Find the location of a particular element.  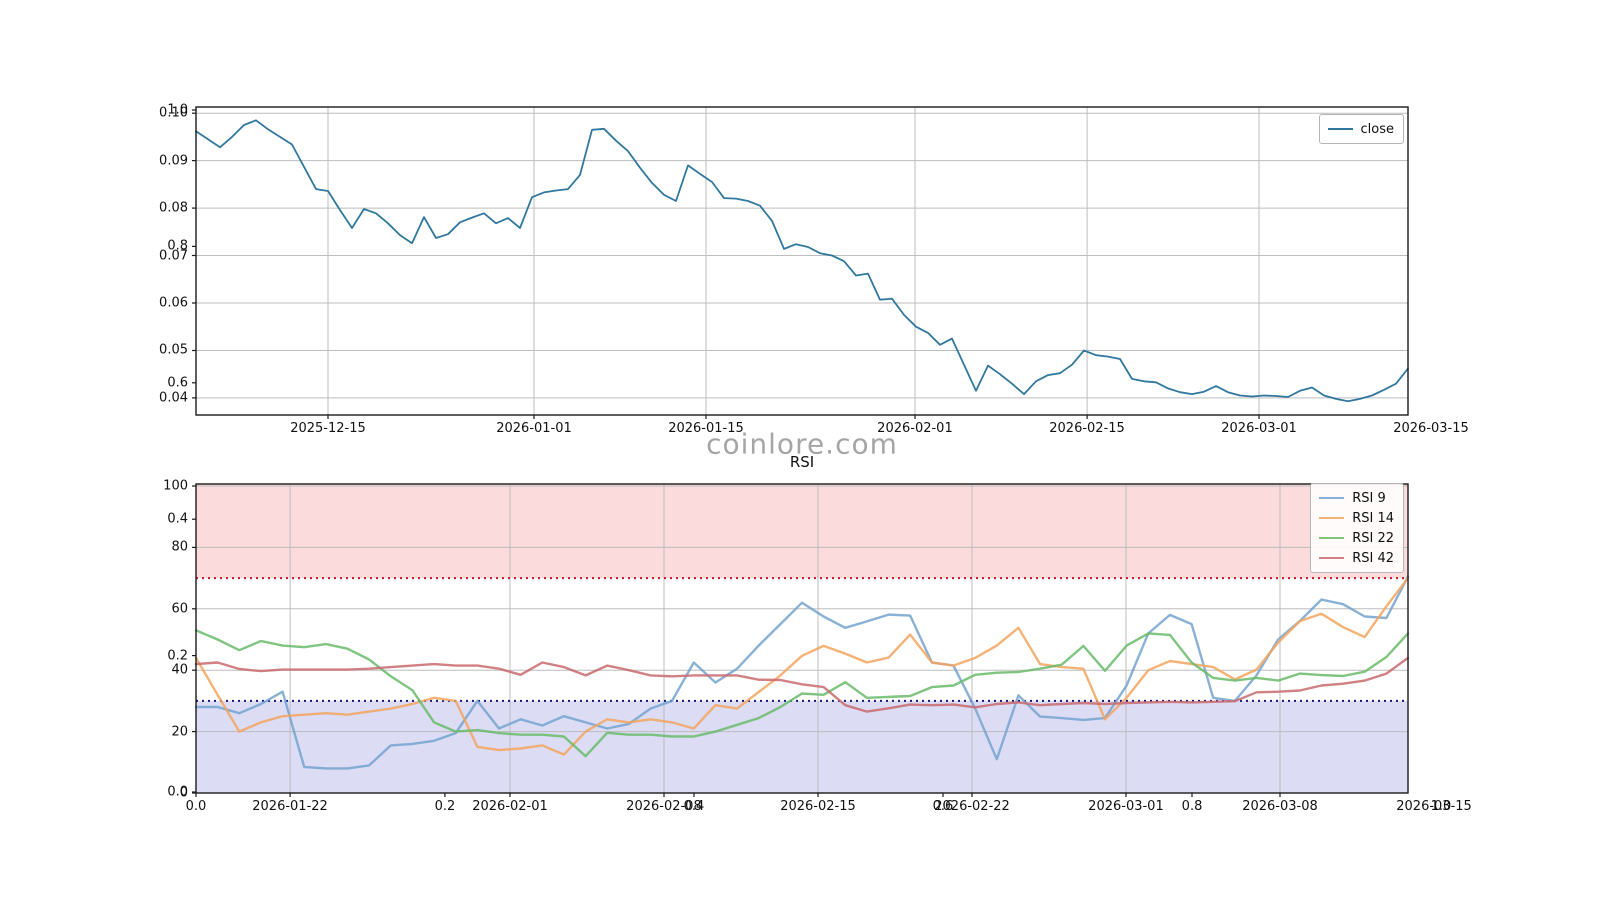

y-tick-label: 80 is located at coordinates (179, 547).